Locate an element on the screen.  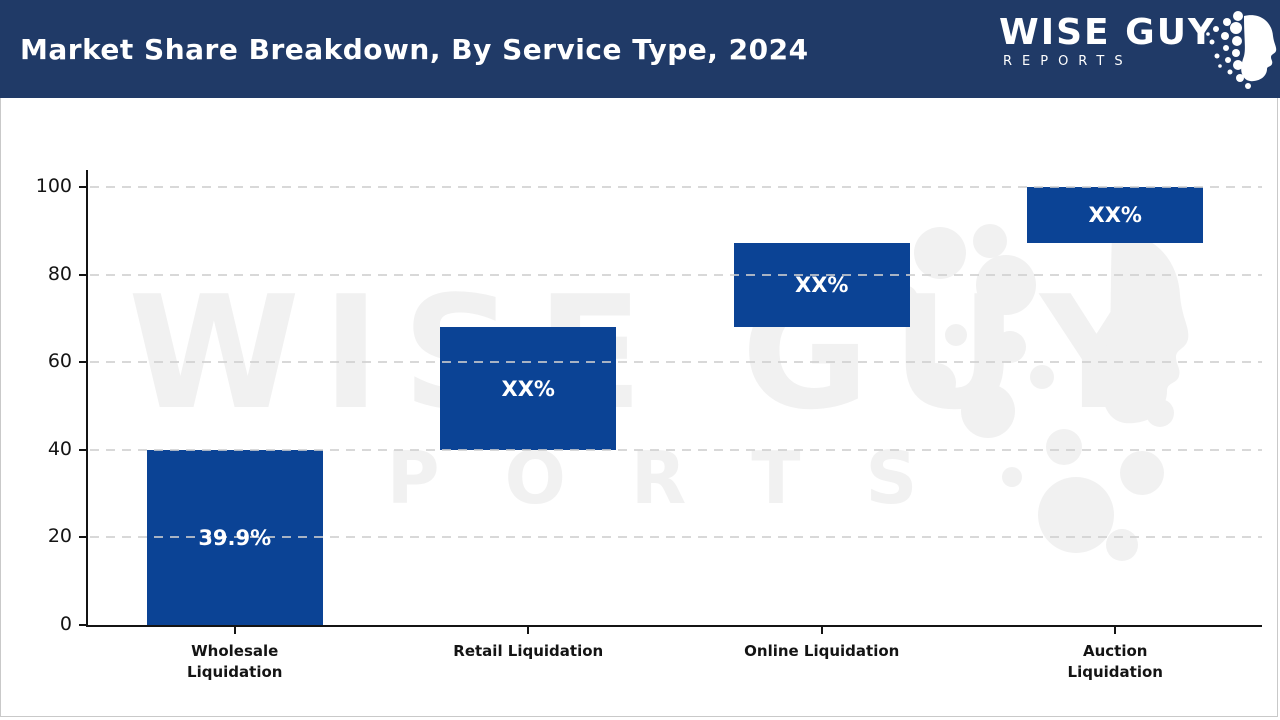
page-border-left is located at coordinates (0, 407).